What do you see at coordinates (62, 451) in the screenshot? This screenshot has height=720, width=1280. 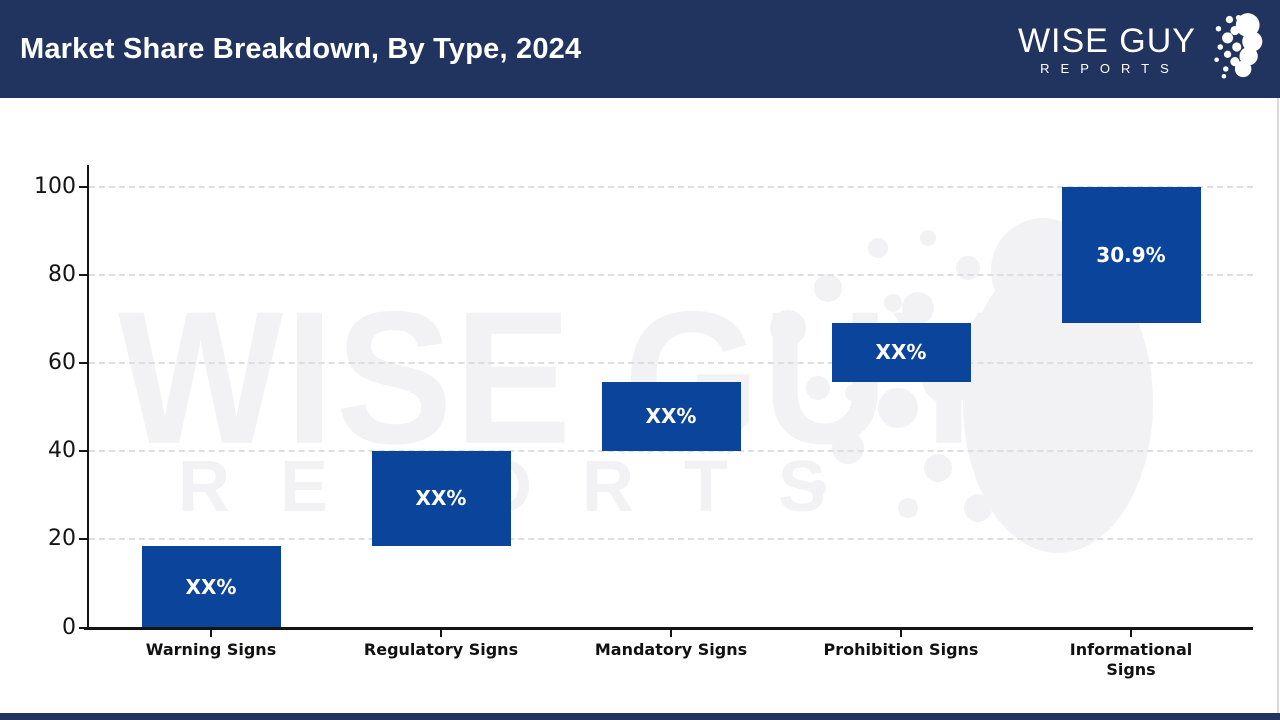 I see `y-tick-label-40: 40` at bounding box center [62, 451].